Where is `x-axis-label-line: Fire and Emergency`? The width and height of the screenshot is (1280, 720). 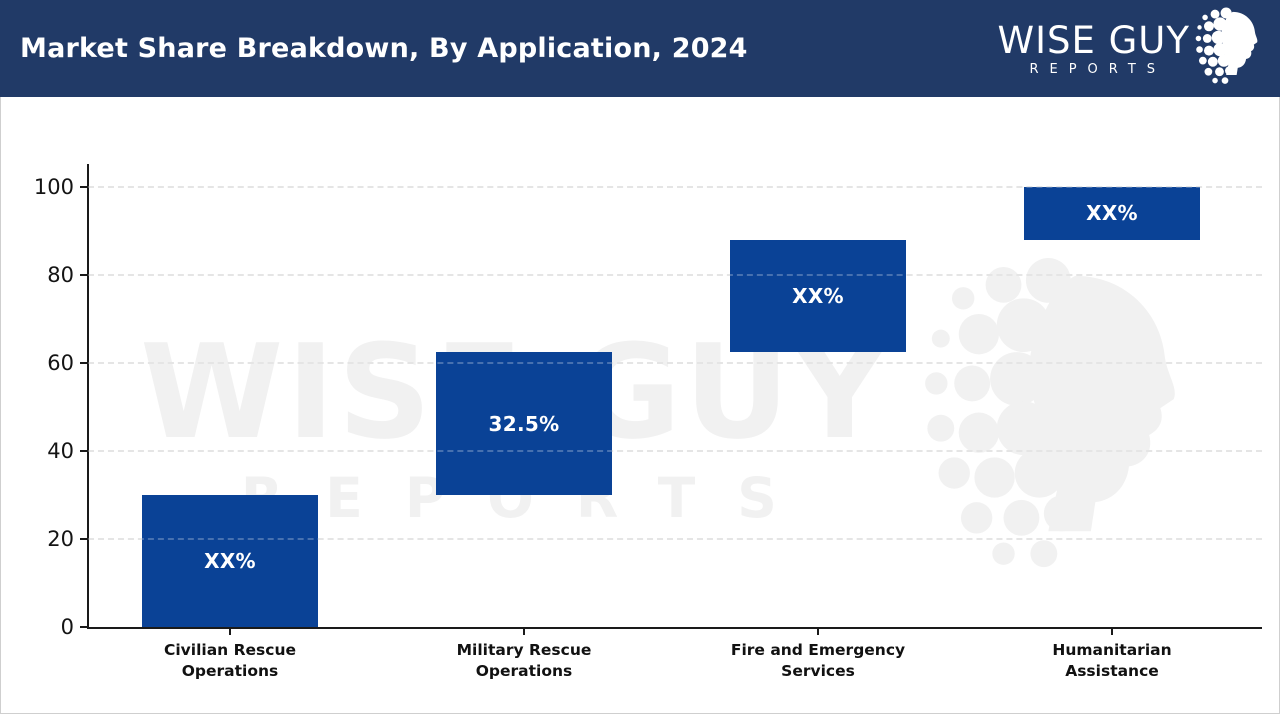
x-axis-label-line: Fire and Emergency is located at coordinates (818, 650).